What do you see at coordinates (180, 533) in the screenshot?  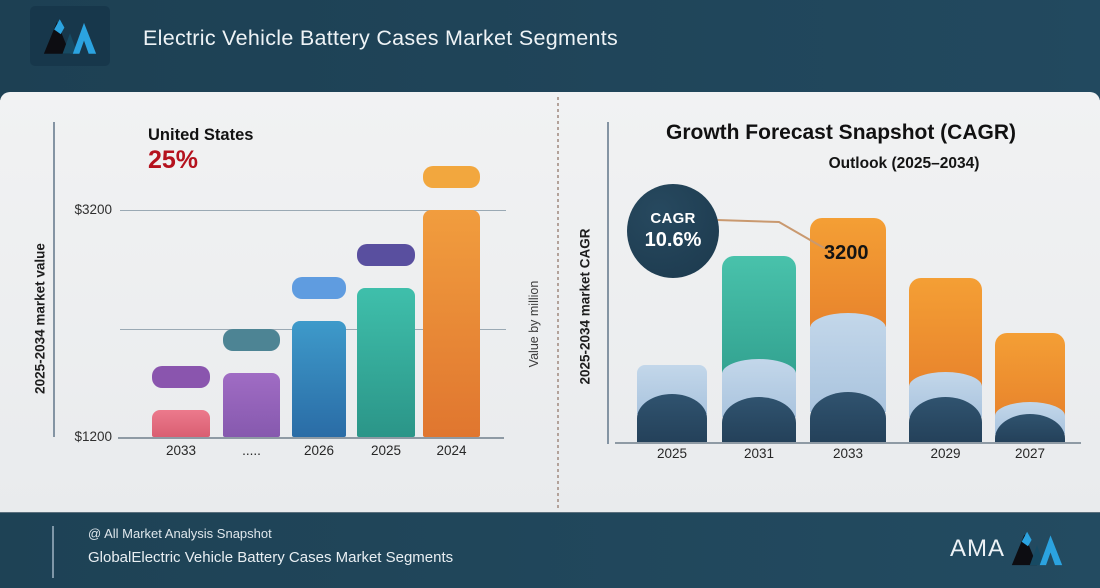 I see `footer-credit: @ All Market Analysis Snapshot` at bounding box center [180, 533].